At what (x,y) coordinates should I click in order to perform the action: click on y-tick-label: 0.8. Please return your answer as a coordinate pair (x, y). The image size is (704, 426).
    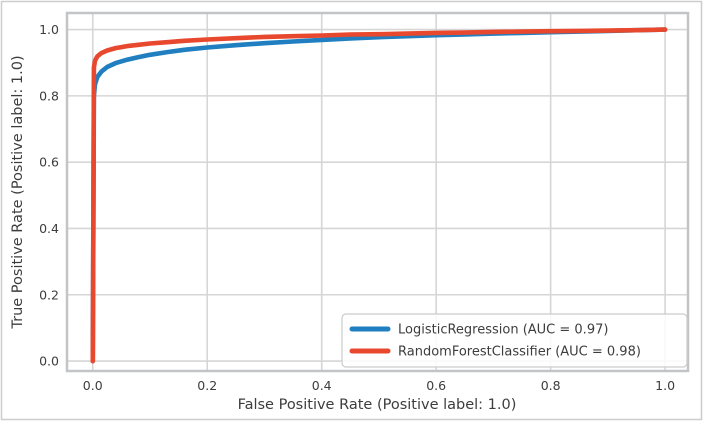
    Looking at the image, I should click on (49, 95).